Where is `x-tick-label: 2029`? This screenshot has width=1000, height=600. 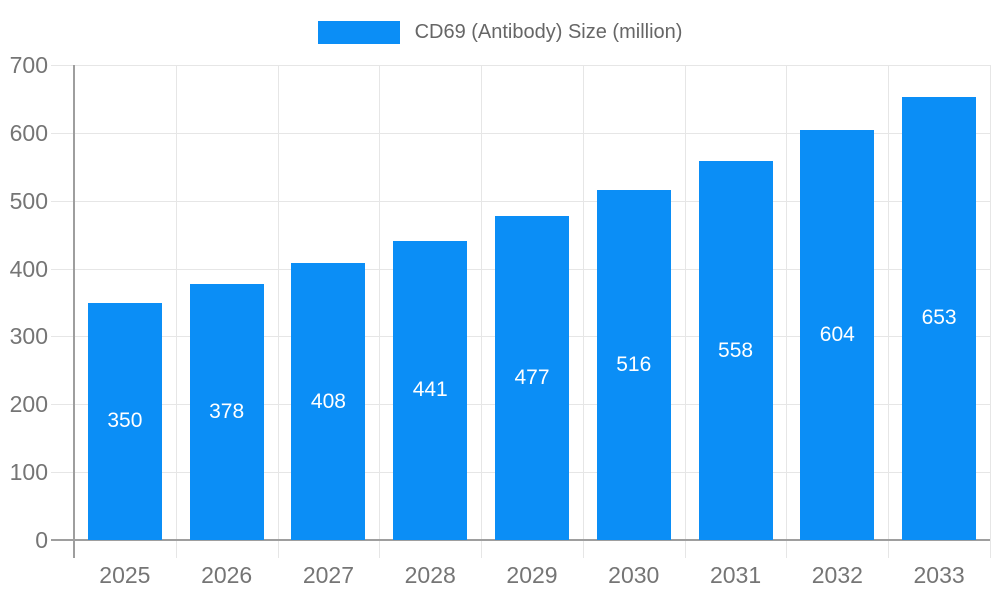 x-tick-label: 2029 is located at coordinates (532, 575).